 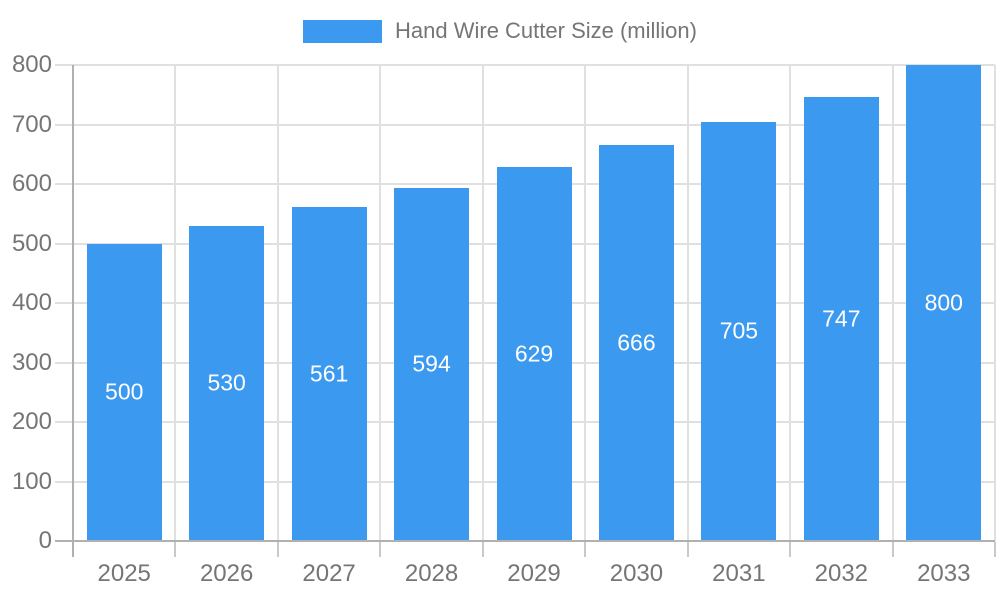 I want to click on x-tick-label: 2030, so click(x=636, y=573).